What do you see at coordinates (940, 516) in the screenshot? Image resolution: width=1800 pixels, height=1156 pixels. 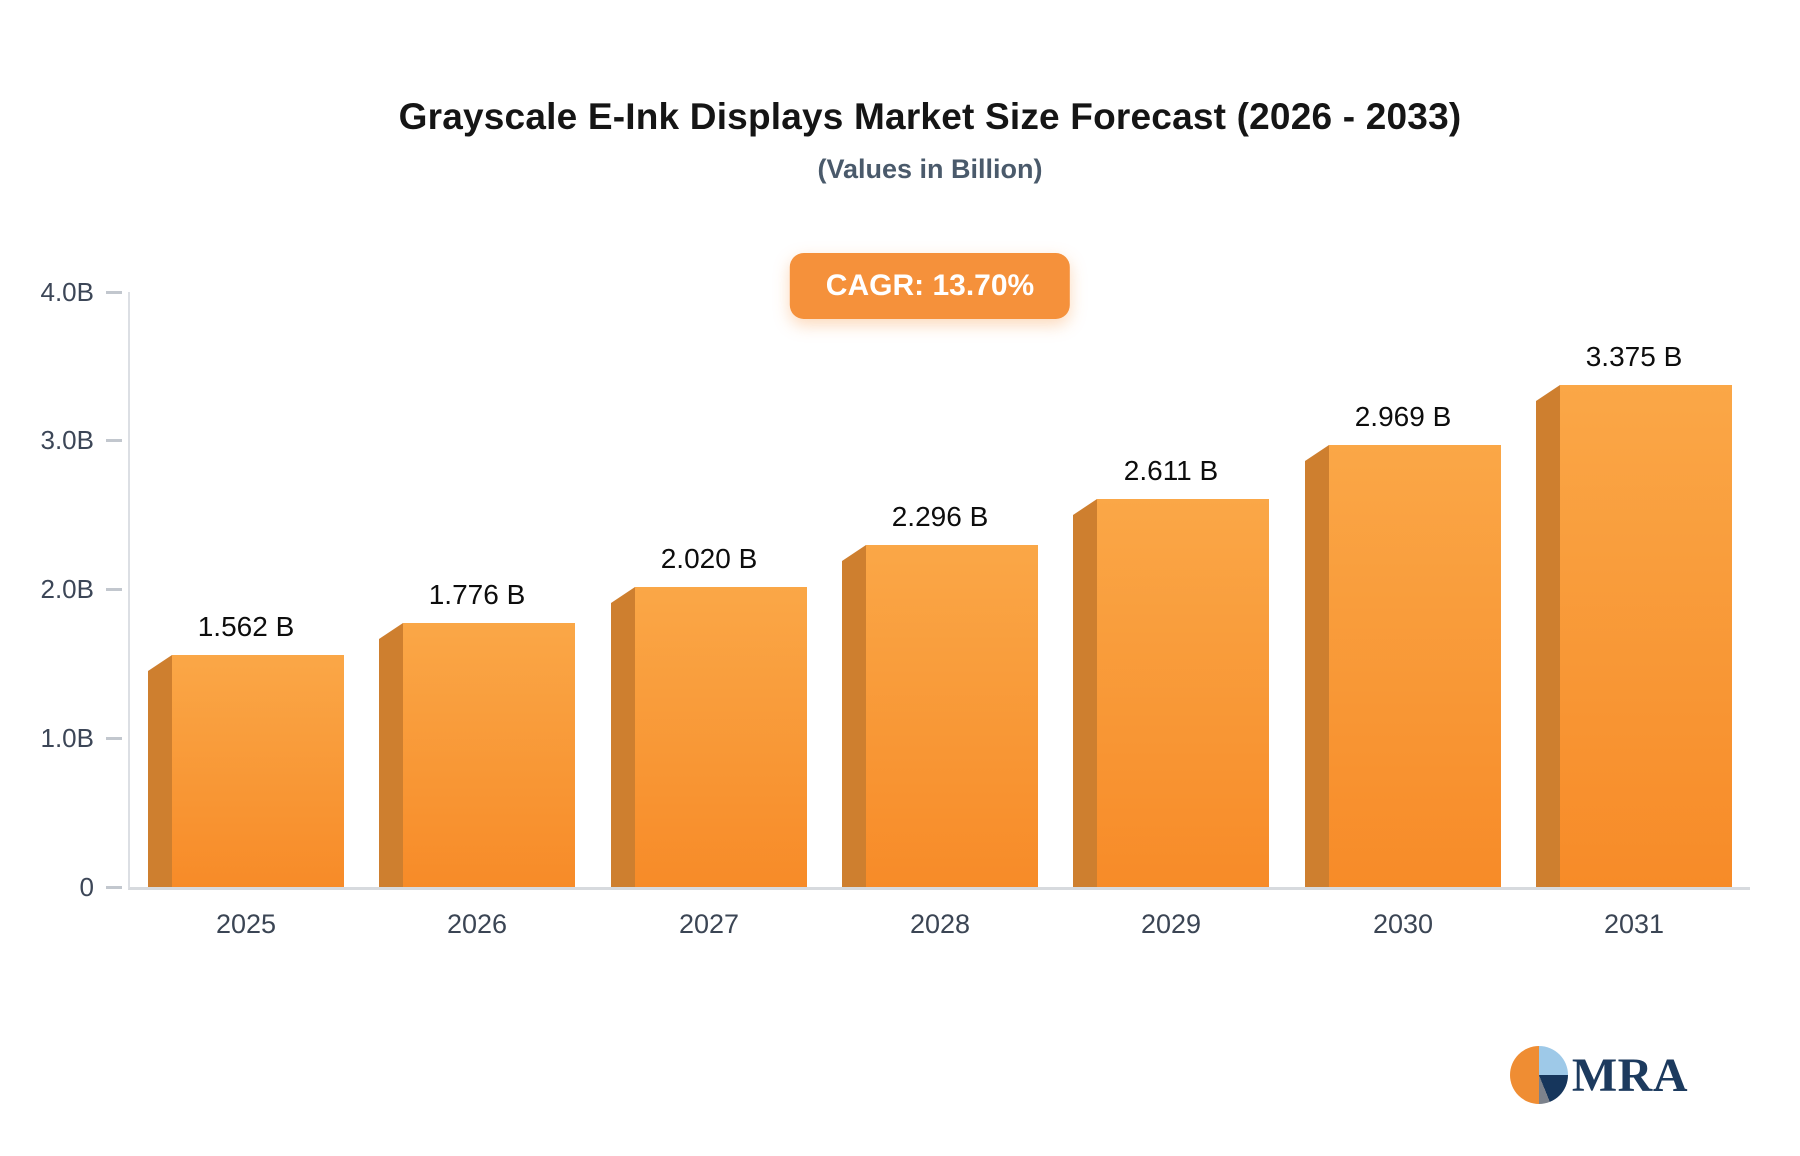 I see `bar-value-label: 2.296 B` at bounding box center [940, 516].